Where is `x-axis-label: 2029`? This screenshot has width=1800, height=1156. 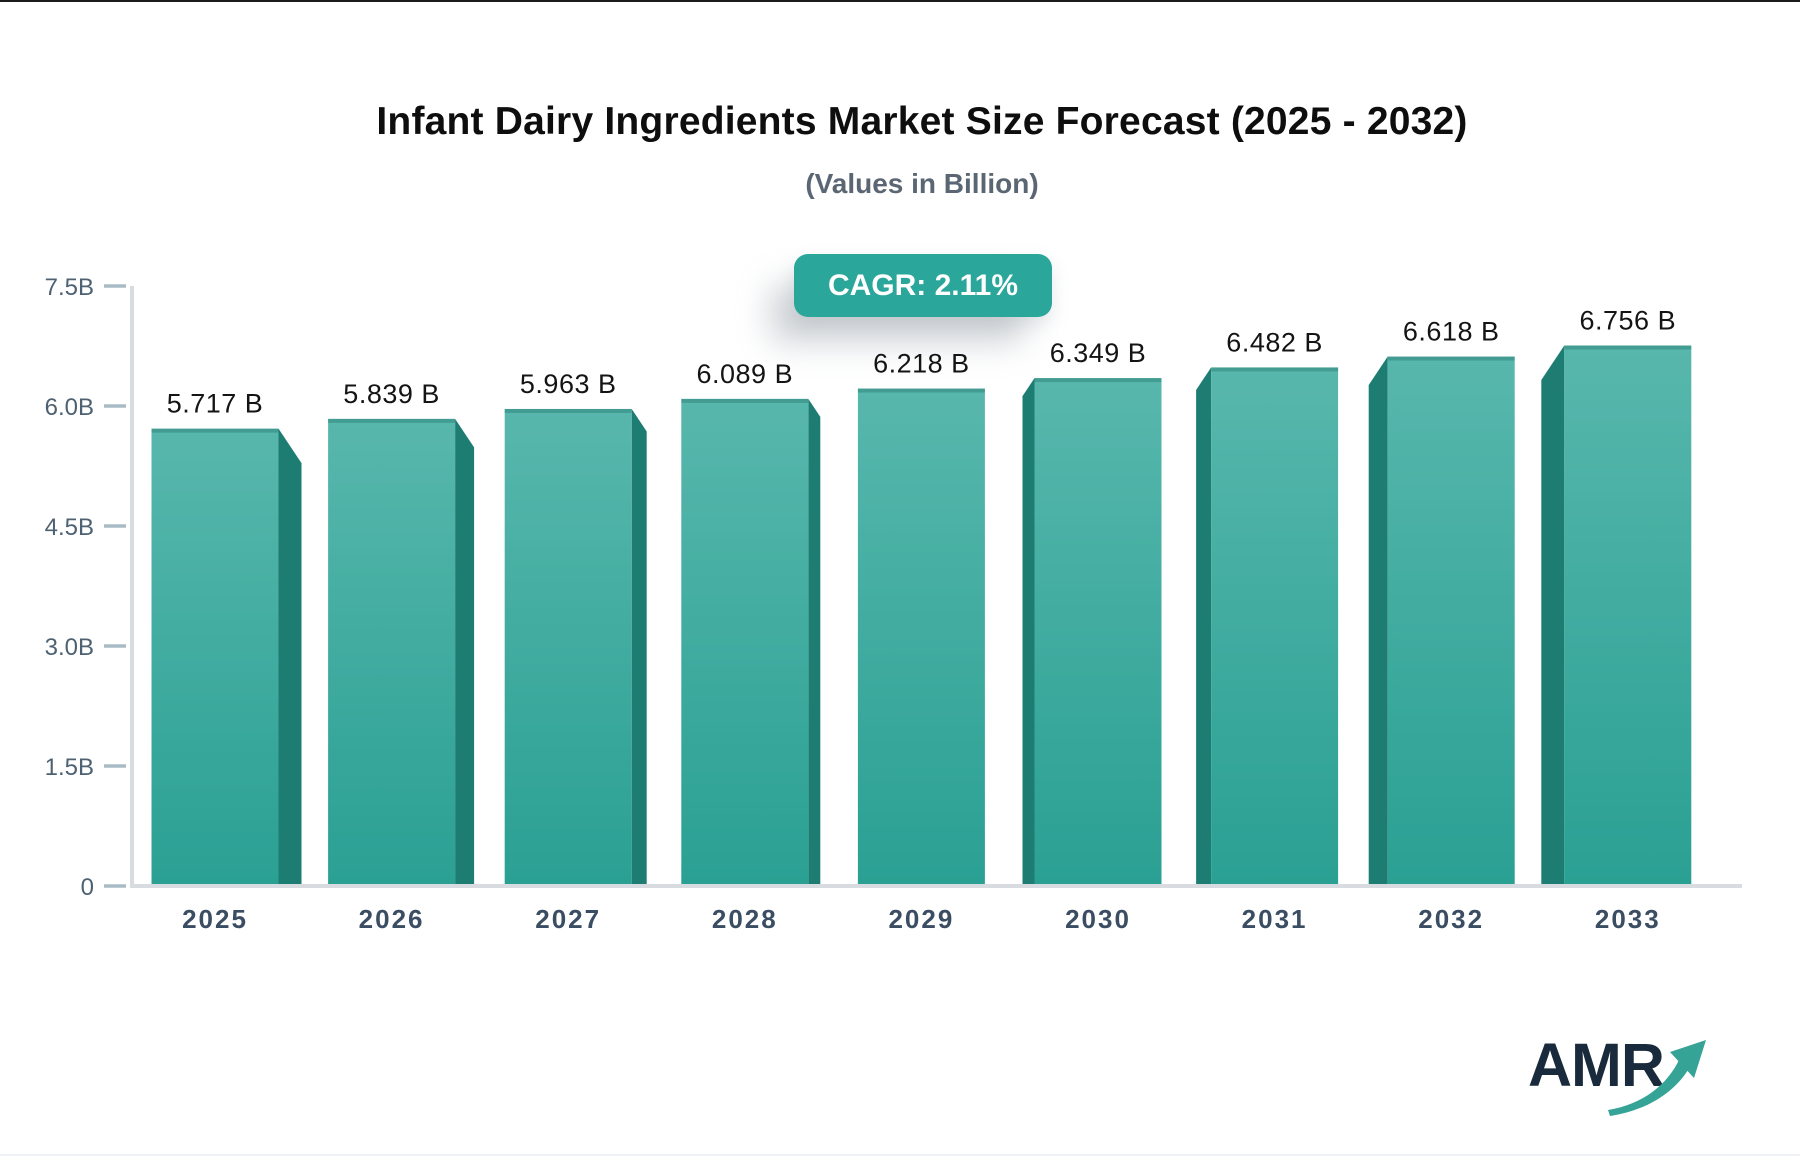
x-axis-label: 2029 is located at coordinates (921, 919).